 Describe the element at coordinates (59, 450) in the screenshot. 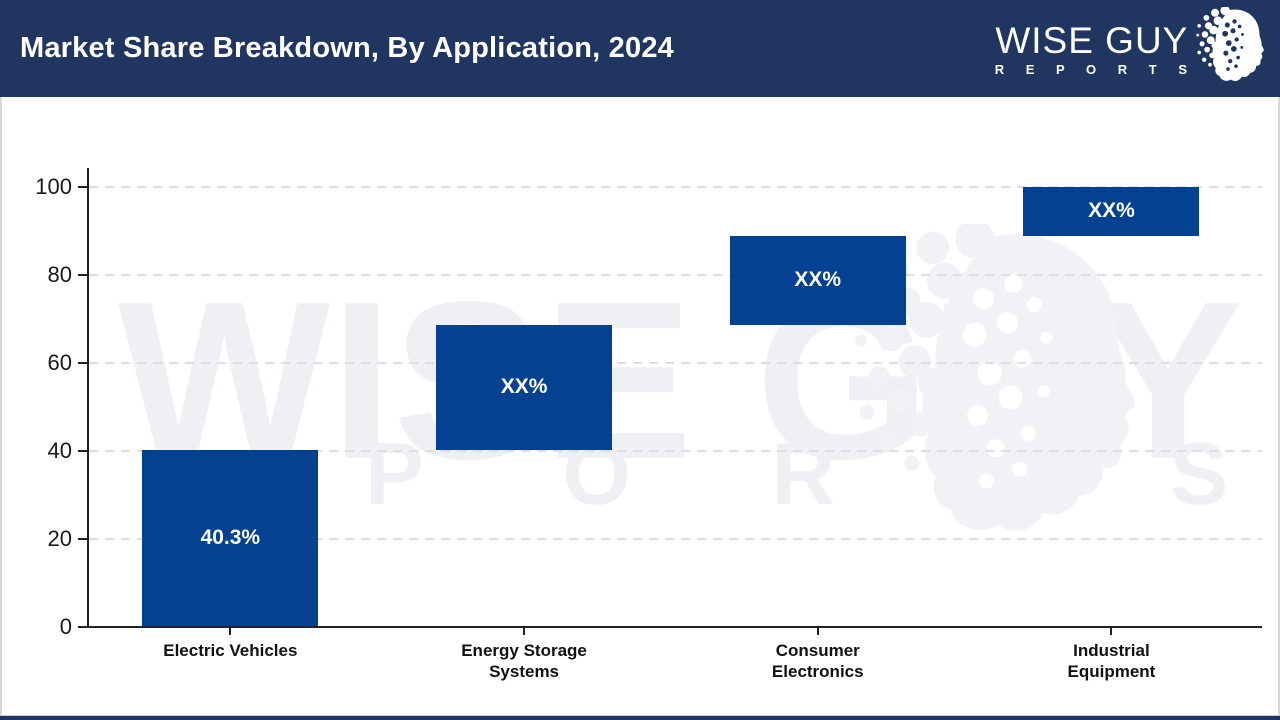

I see `y-tick-label: 40` at that location.